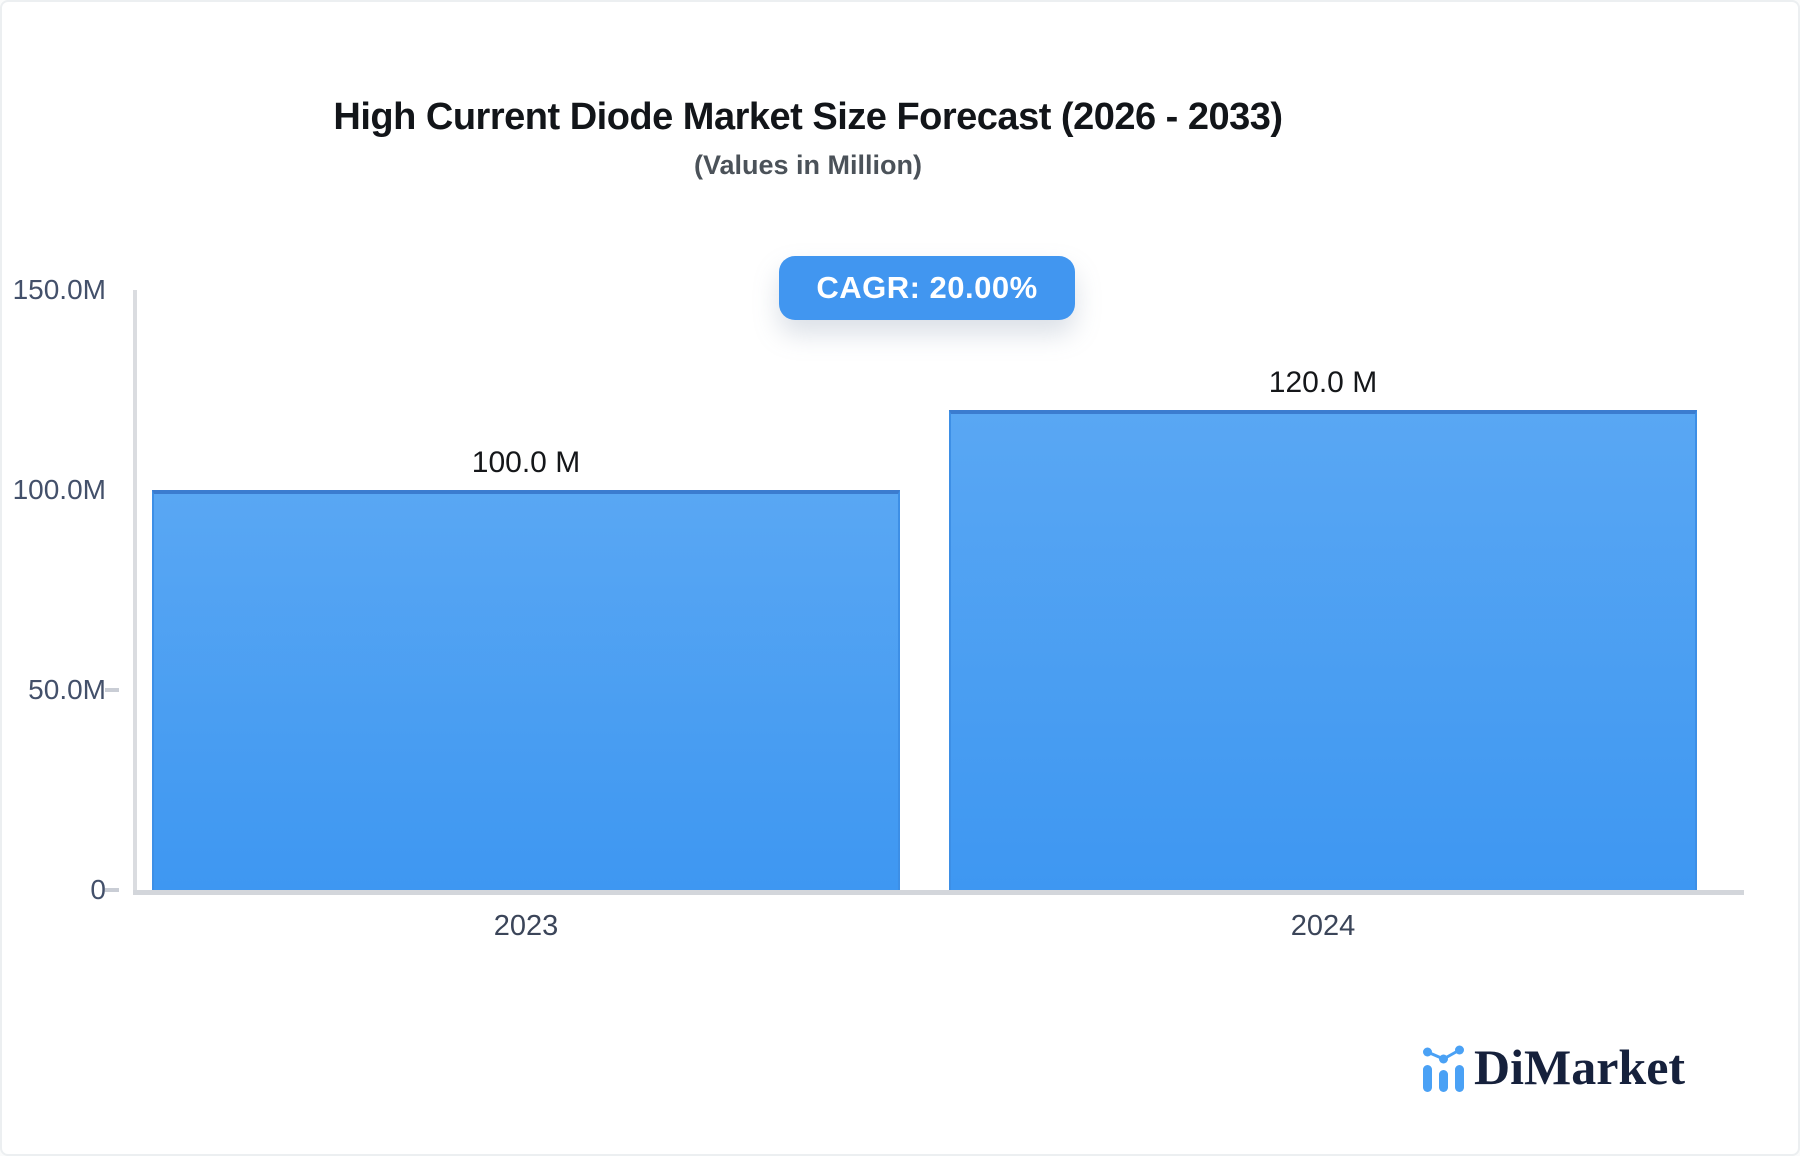  I want to click on x-axis-baseline, so click(938, 892).